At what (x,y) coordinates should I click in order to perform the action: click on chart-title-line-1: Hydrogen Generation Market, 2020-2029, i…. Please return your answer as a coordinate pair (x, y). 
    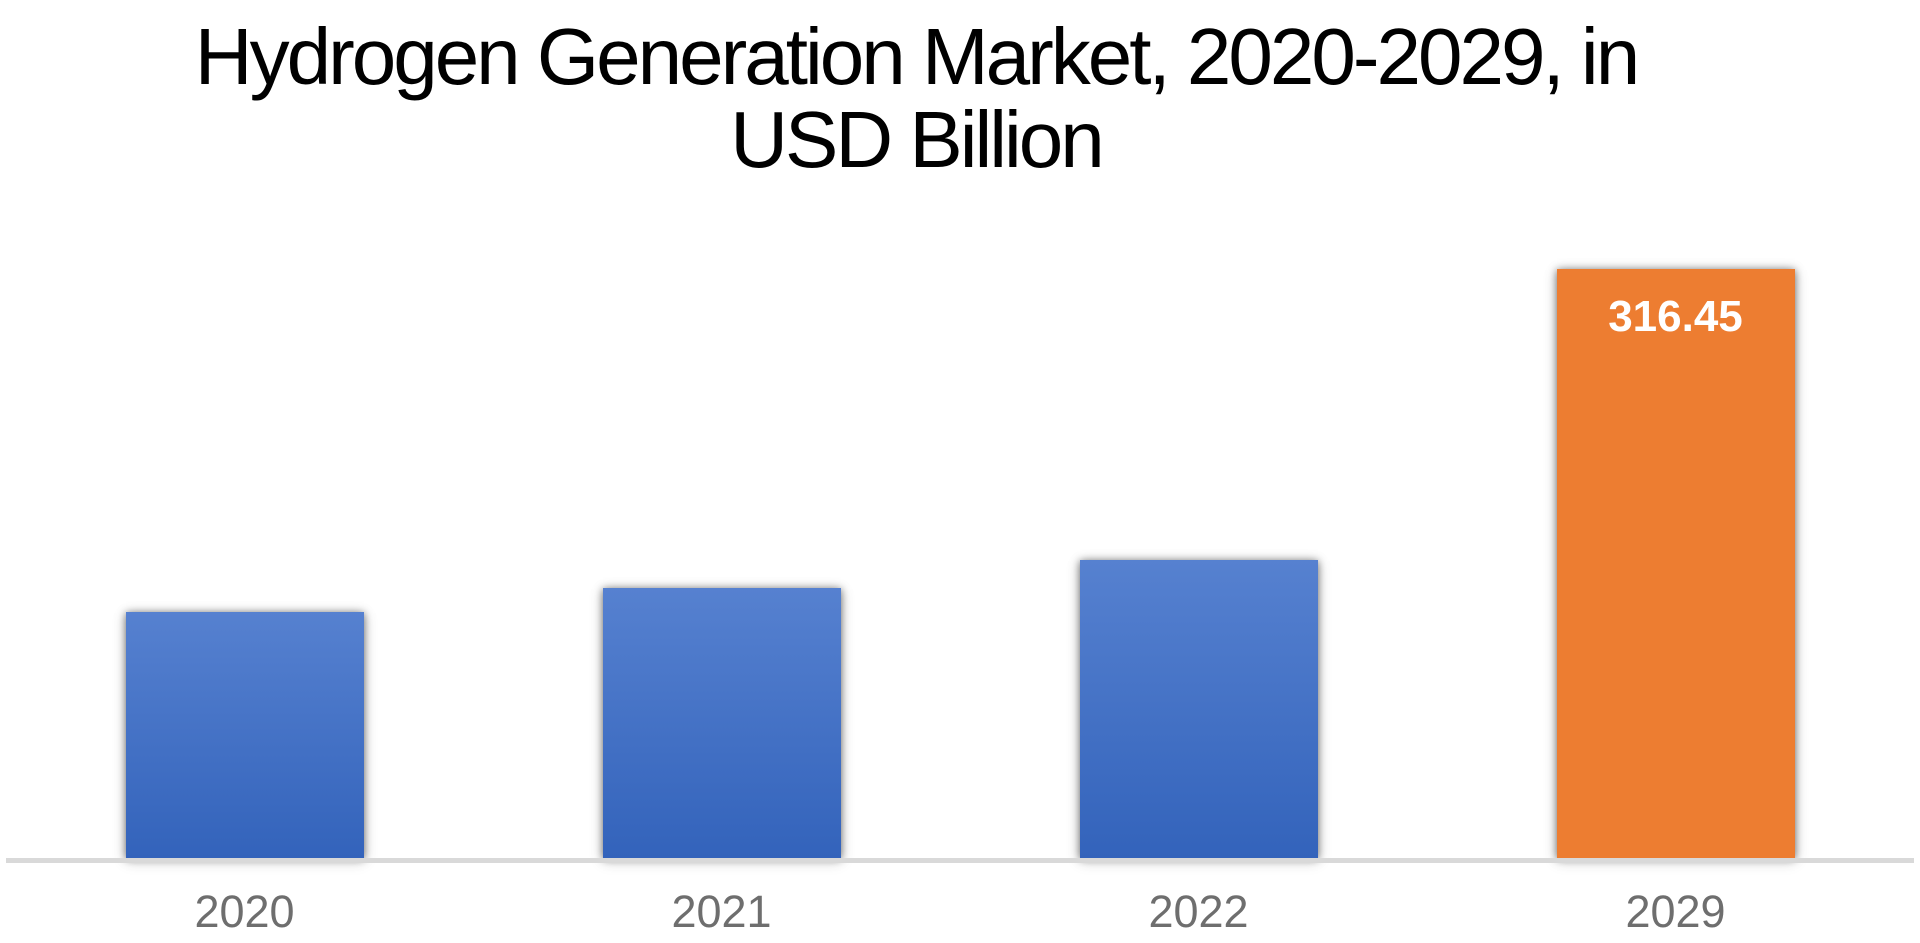
    Looking at the image, I should click on (917, 56).